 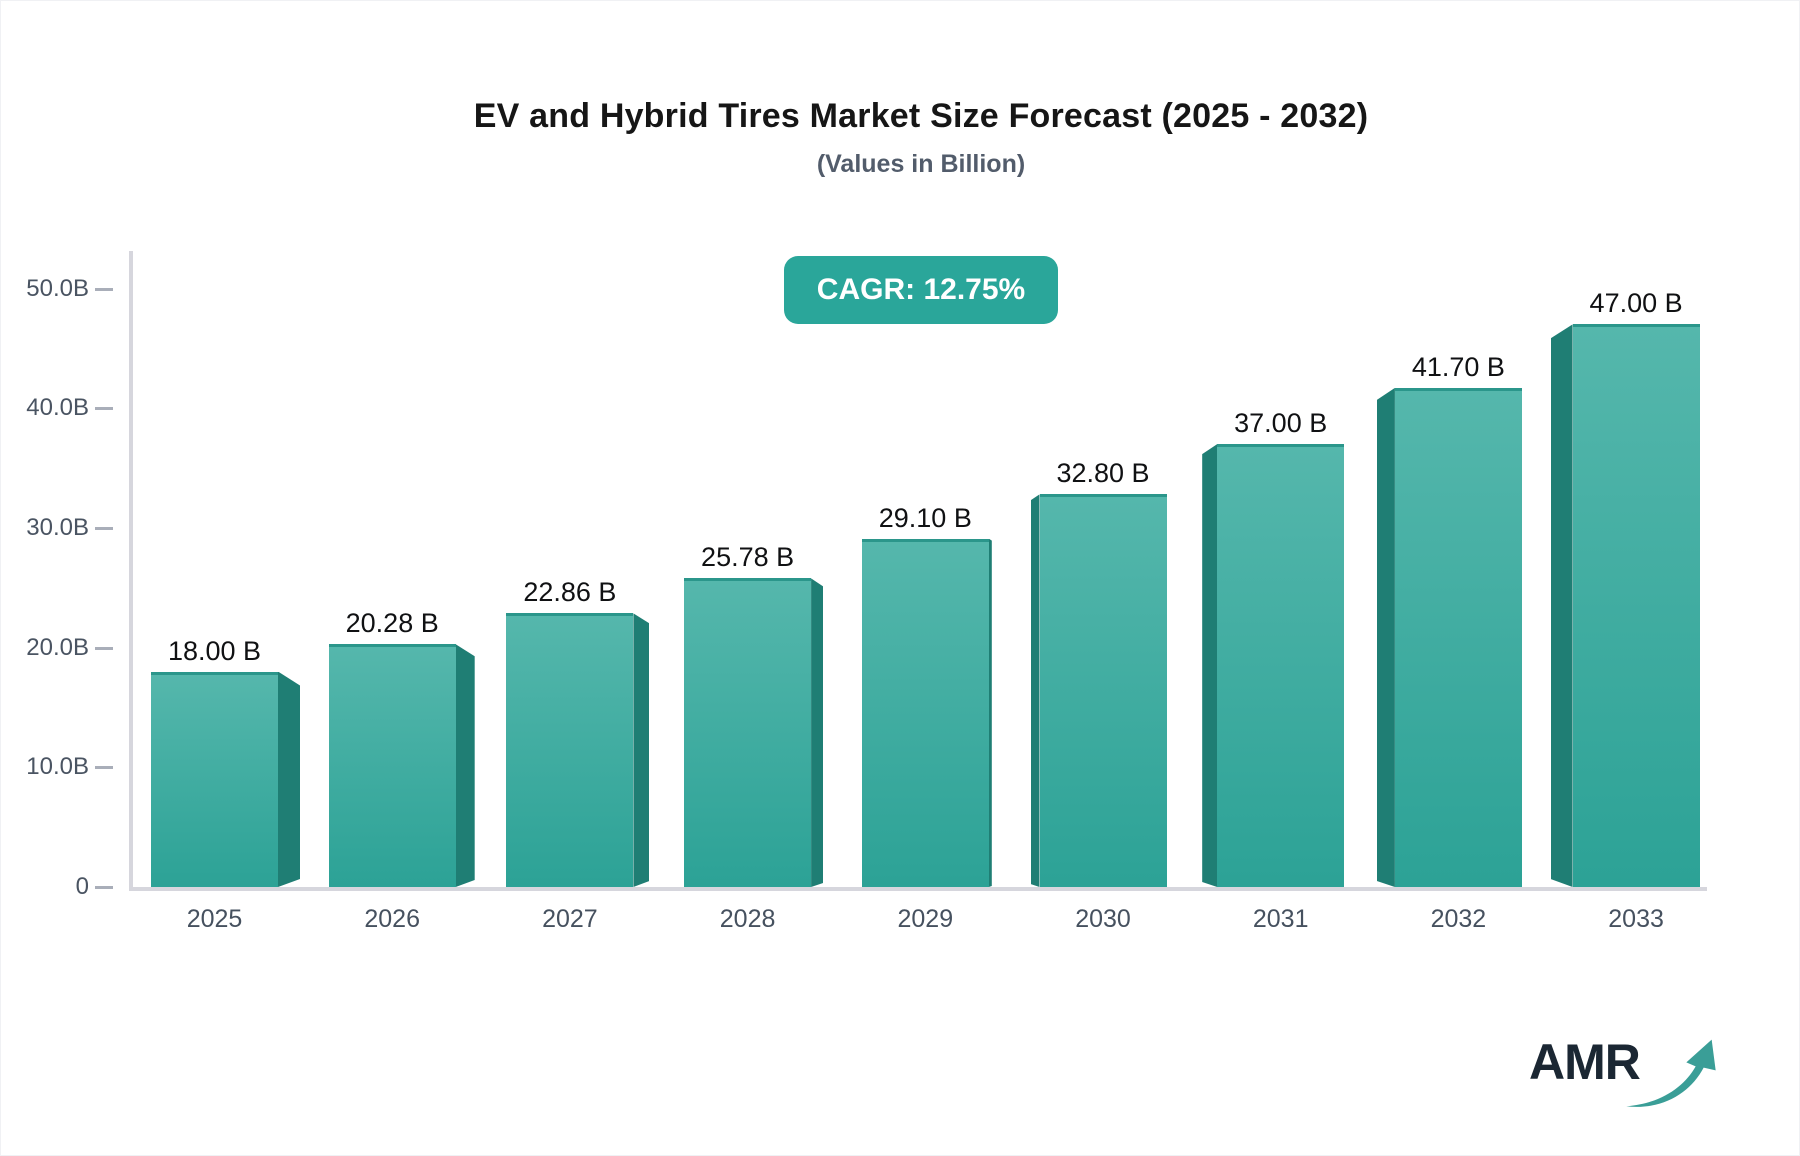 What do you see at coordinates (57, 647) in the screenshot?
I see `y-tick-label-20.0B: 20.0B` at bounding box center [57, 647].